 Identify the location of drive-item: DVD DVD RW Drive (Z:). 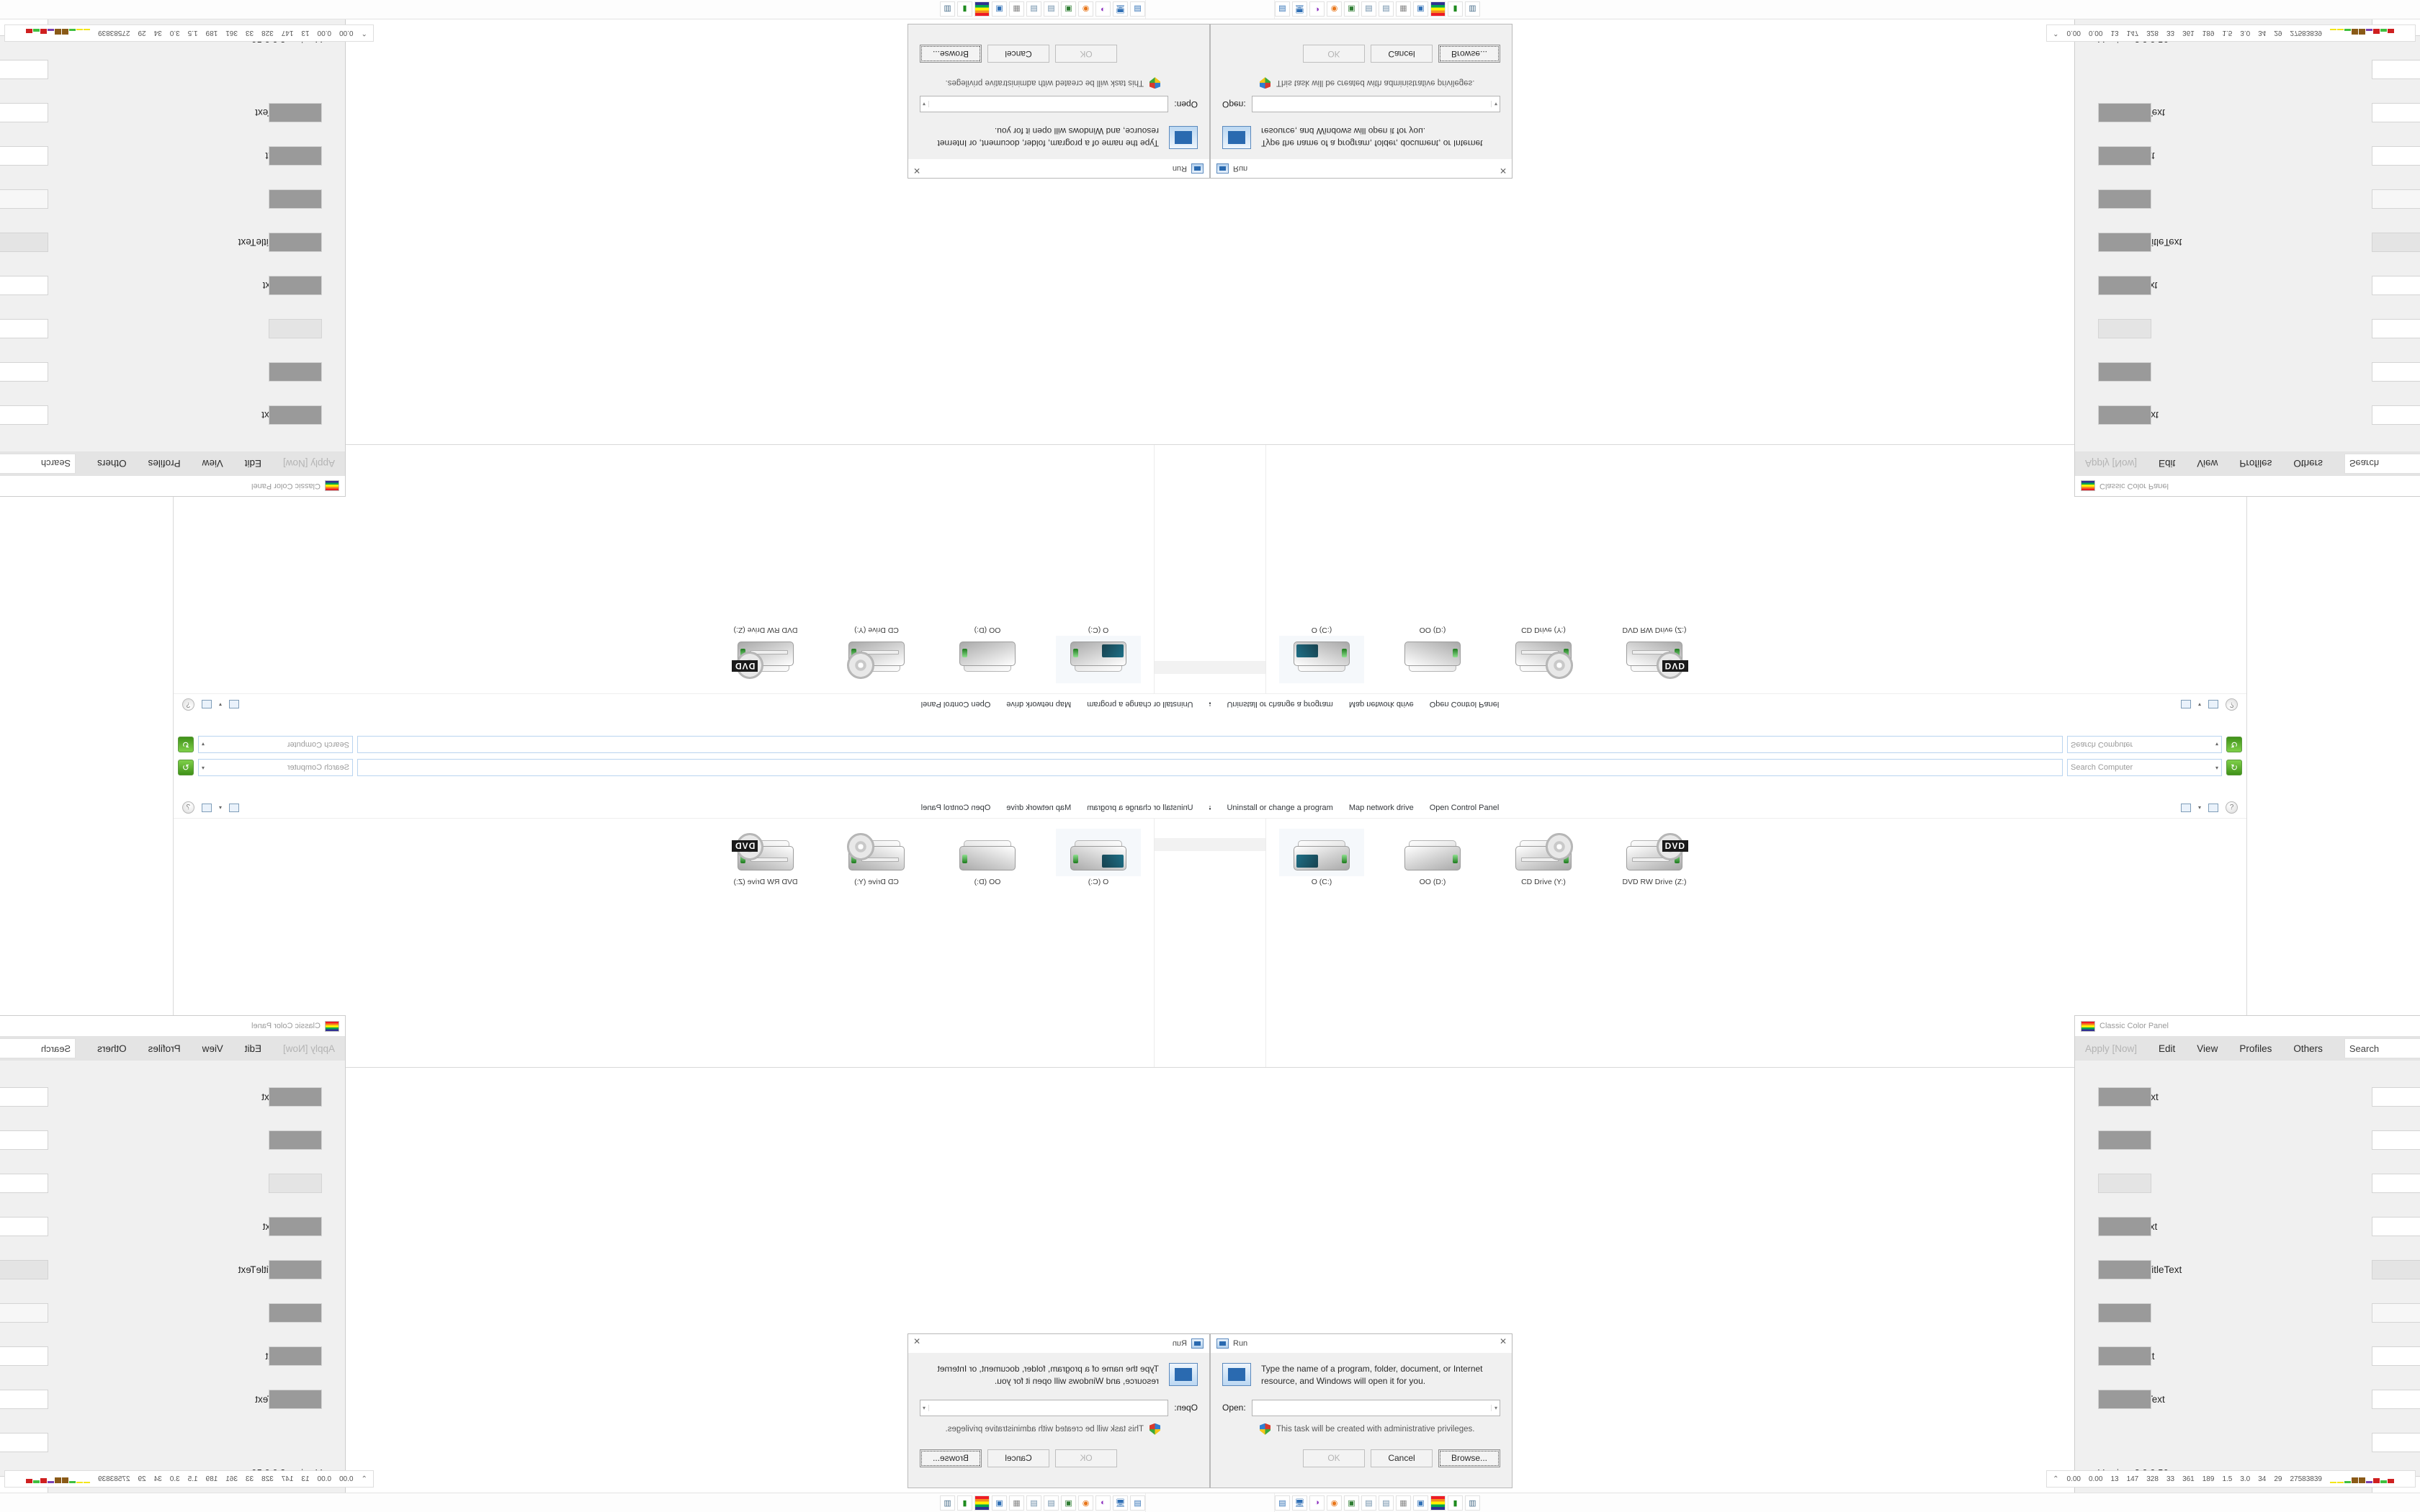
(1655, 654).